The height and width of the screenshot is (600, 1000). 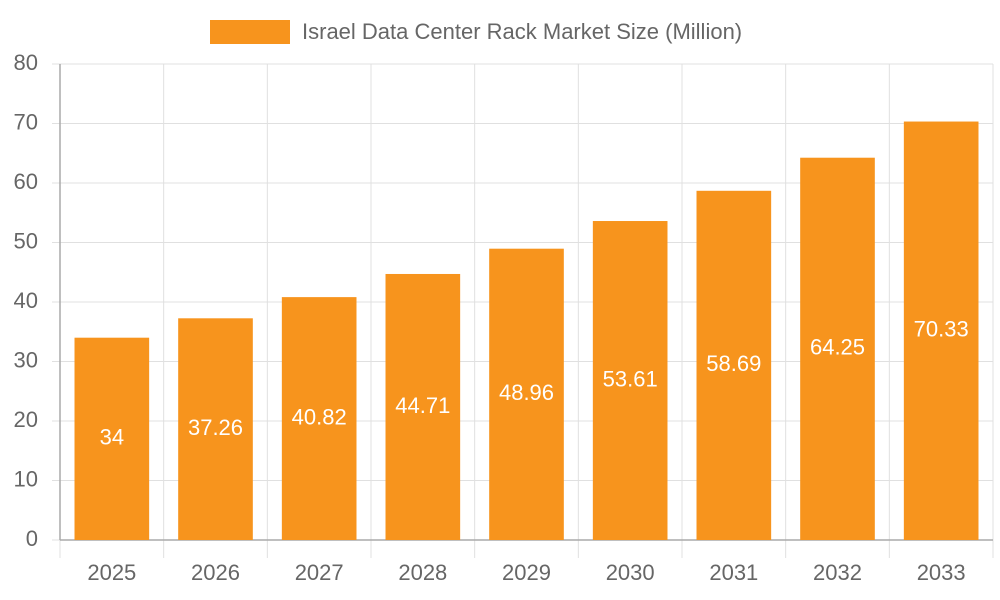 What do you see at coordinates (26, 359) in the screenshot?
I see `y-tick-label: 30` at bounding box center [26, 359].